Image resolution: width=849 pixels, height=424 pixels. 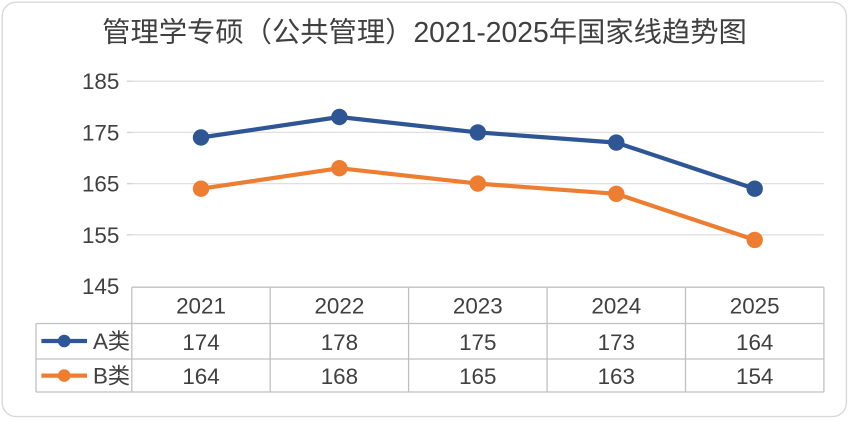 I want to click on svg-text: 178, so click(x=339, y=342).